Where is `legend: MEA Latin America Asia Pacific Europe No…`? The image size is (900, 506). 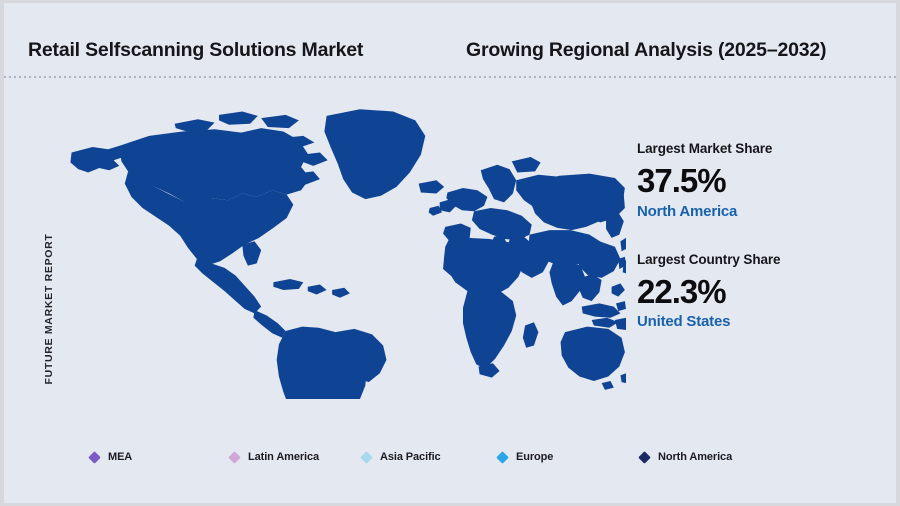 legend: MEA Latin America Asia Pacific Europe No… is located at coordinates (469, 460).